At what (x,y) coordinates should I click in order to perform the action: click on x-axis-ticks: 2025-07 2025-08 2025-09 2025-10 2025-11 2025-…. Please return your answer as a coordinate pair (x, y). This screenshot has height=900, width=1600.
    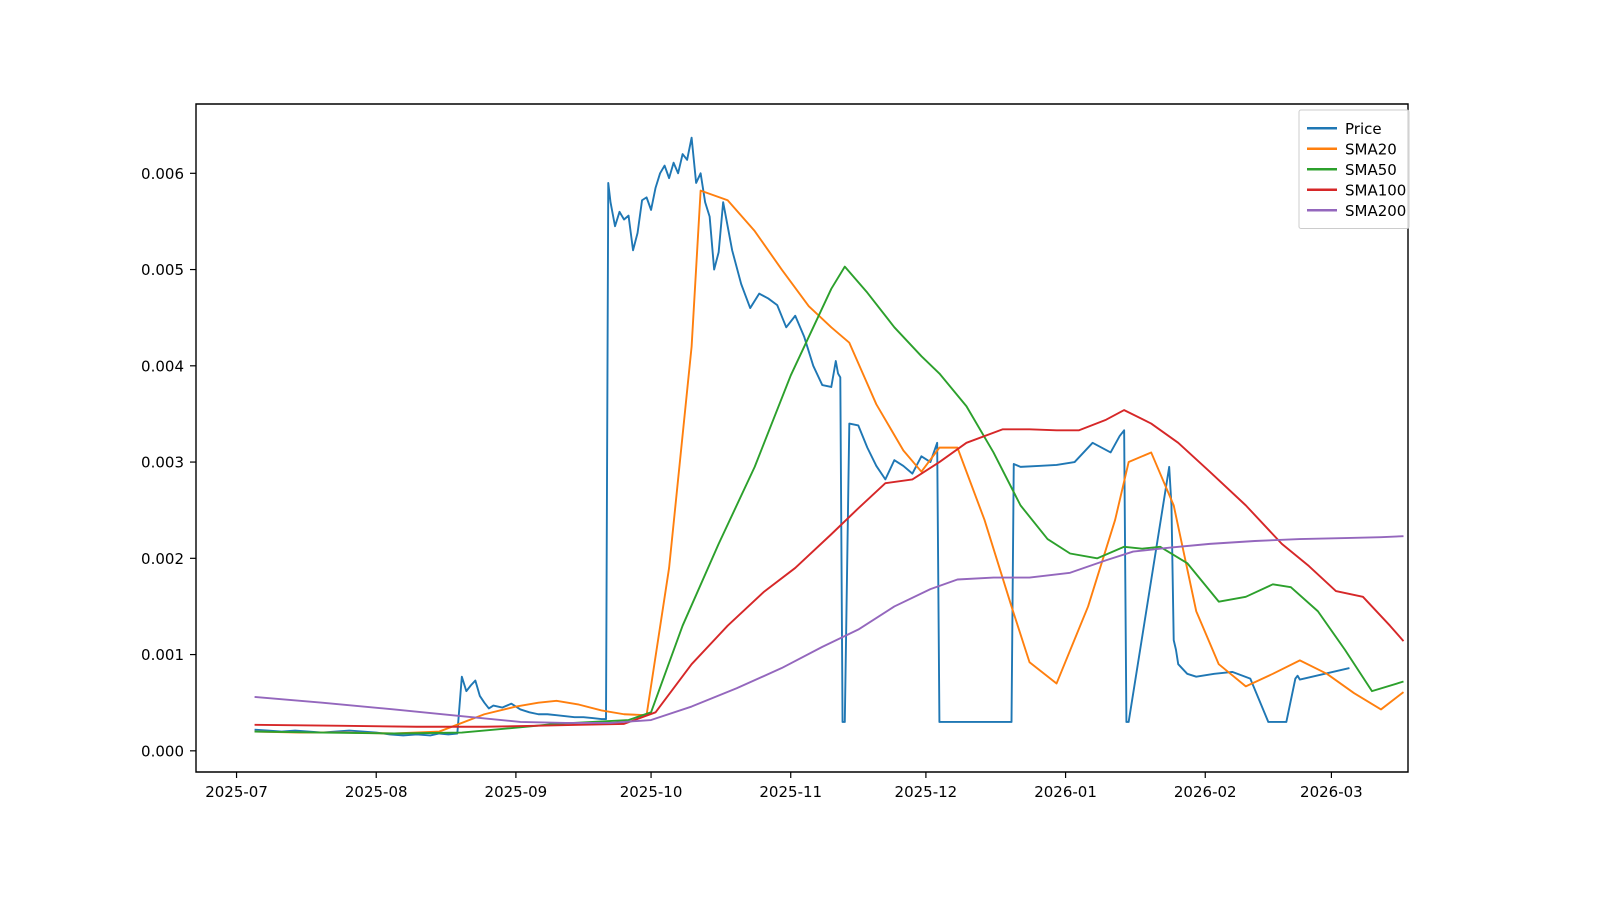
    Looking at the image, I should click on (784, 786).